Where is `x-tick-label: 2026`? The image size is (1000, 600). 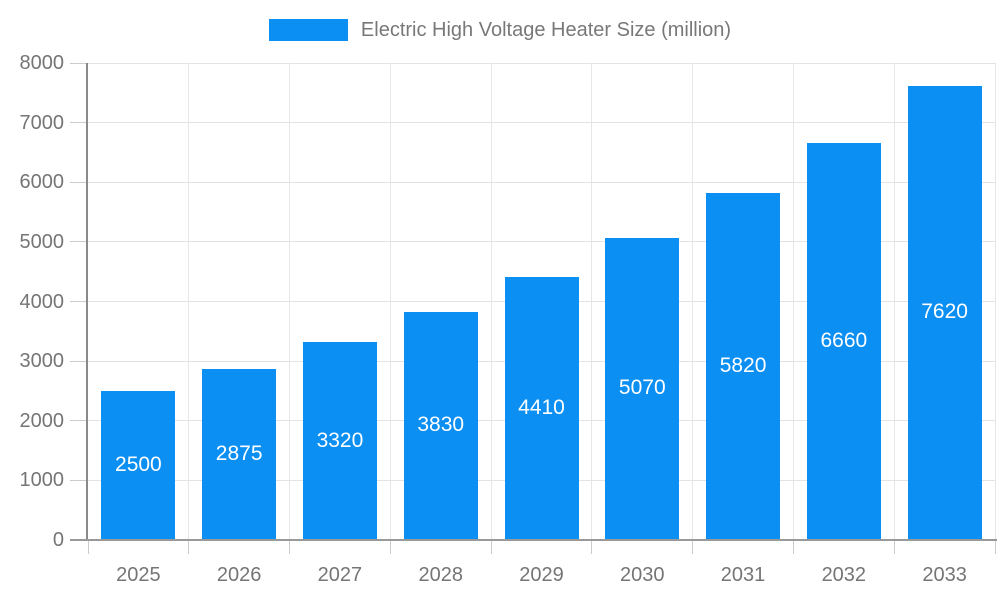
x-tick-label: 2026 is located at coordinates (239, 575).